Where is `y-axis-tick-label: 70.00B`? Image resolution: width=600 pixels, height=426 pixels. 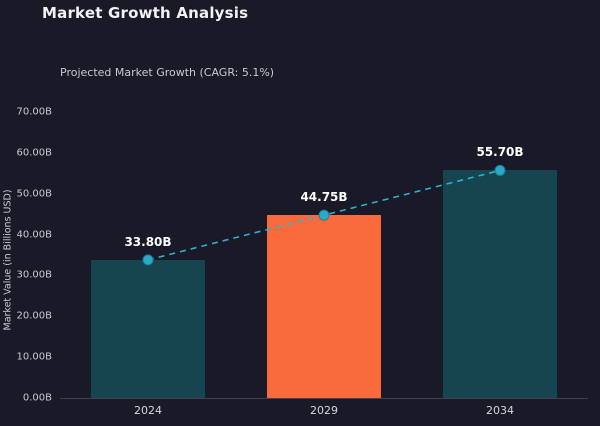
y-axis-tick-label: 70.00B is located at coordinates (34, 112).